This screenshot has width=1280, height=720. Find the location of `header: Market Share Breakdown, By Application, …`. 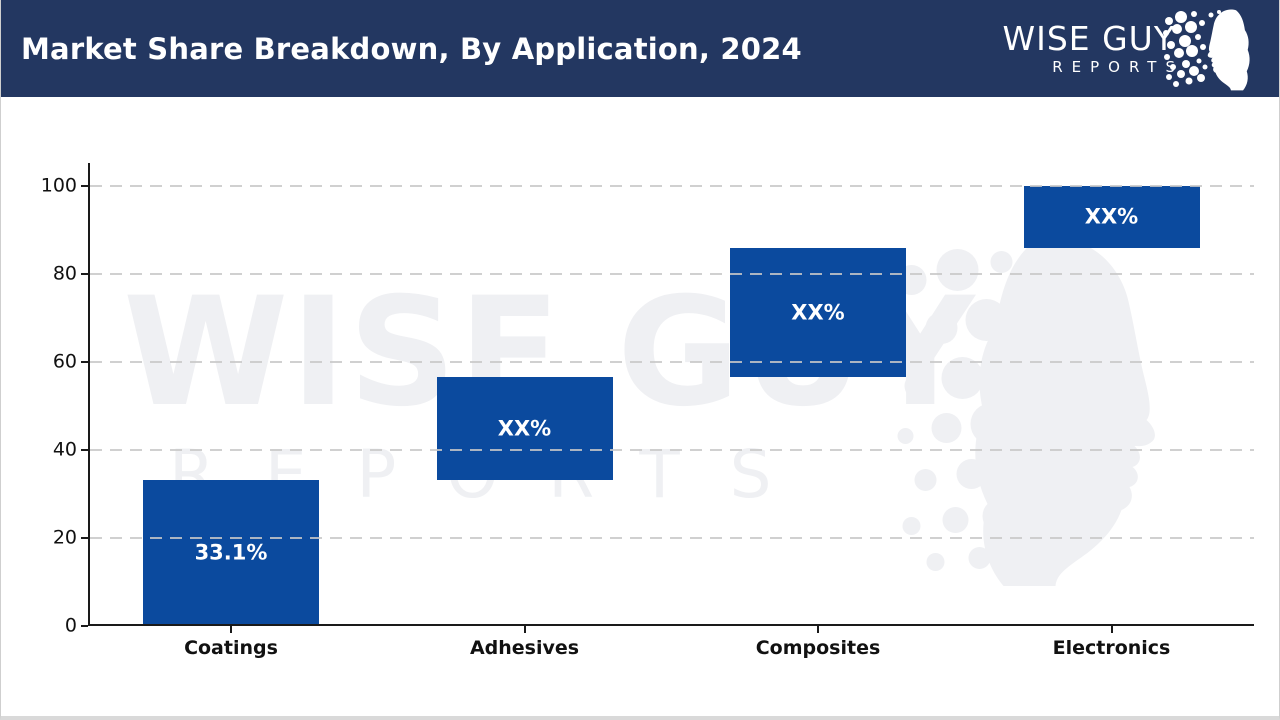

header: Market Share Breakdown, By Application, … is located at coordinates (640, 48).